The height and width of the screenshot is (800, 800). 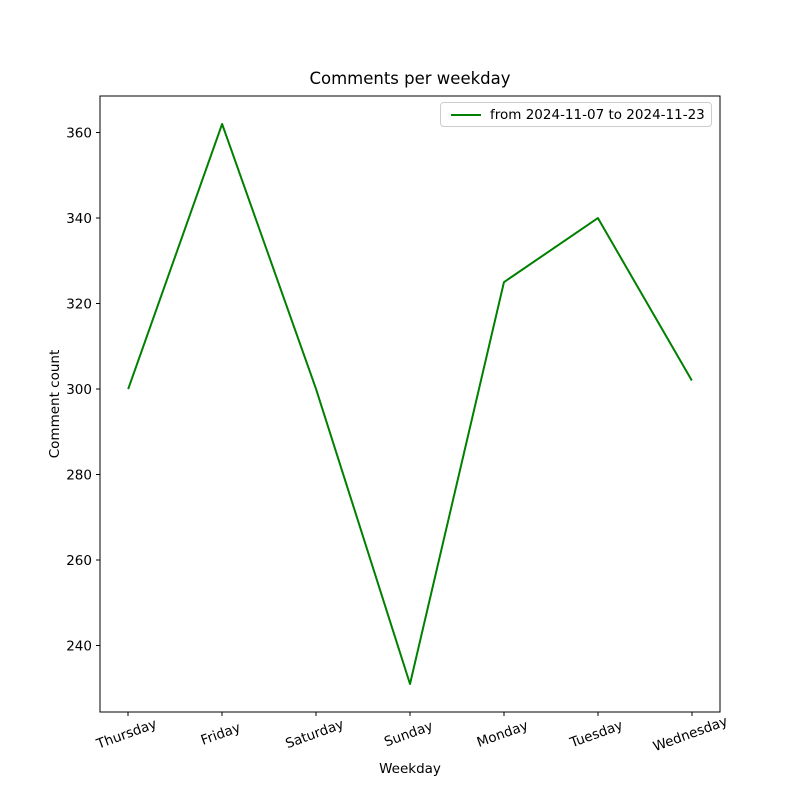 What do you see at coordinates (79, 304) in the screenshot?
I see `y-tick-label: 320` at bounding box center [79, 304].